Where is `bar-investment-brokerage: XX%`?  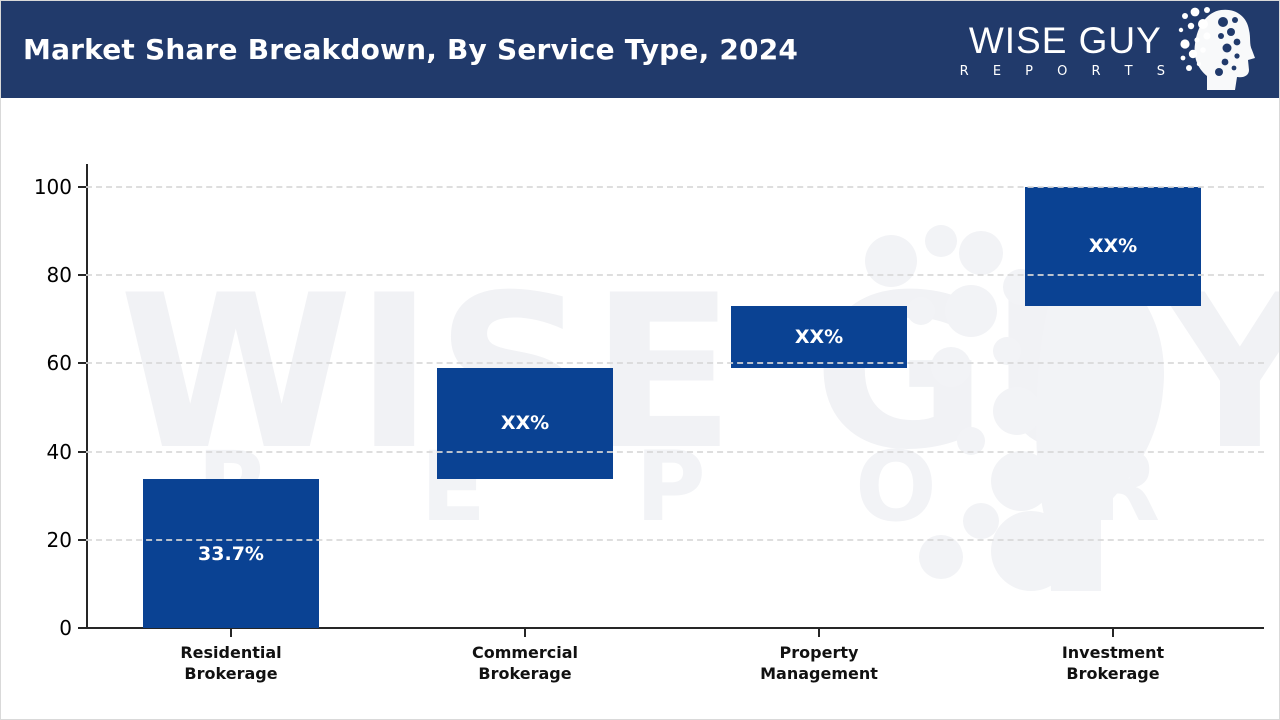
bar-investment-brokerage: XX% is located at coordinates (1113, 246).